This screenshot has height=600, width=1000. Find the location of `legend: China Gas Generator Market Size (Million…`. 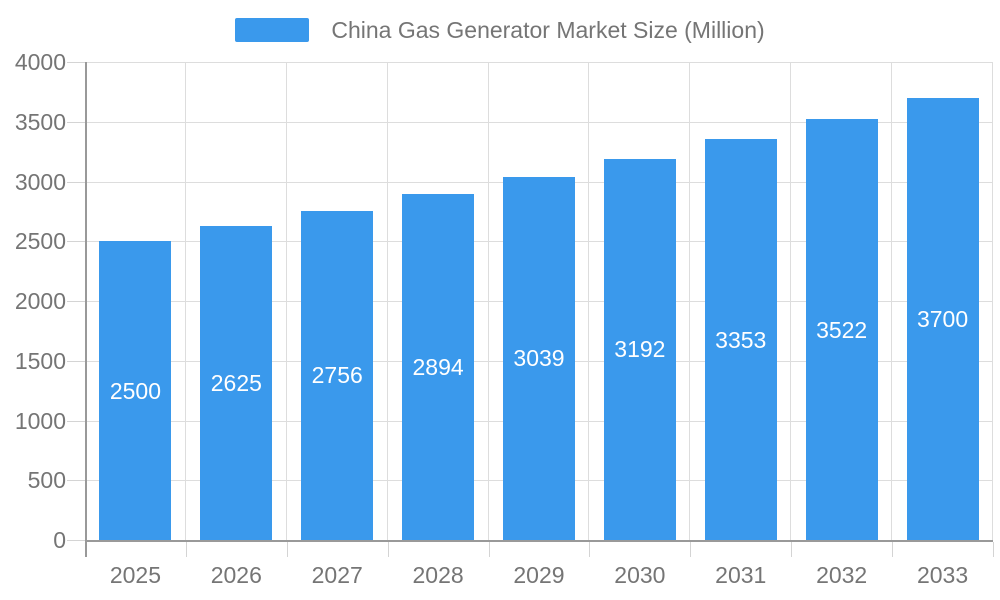

legend: China Gas Generator Market Size (Million… is located at coordinates (500, 30).